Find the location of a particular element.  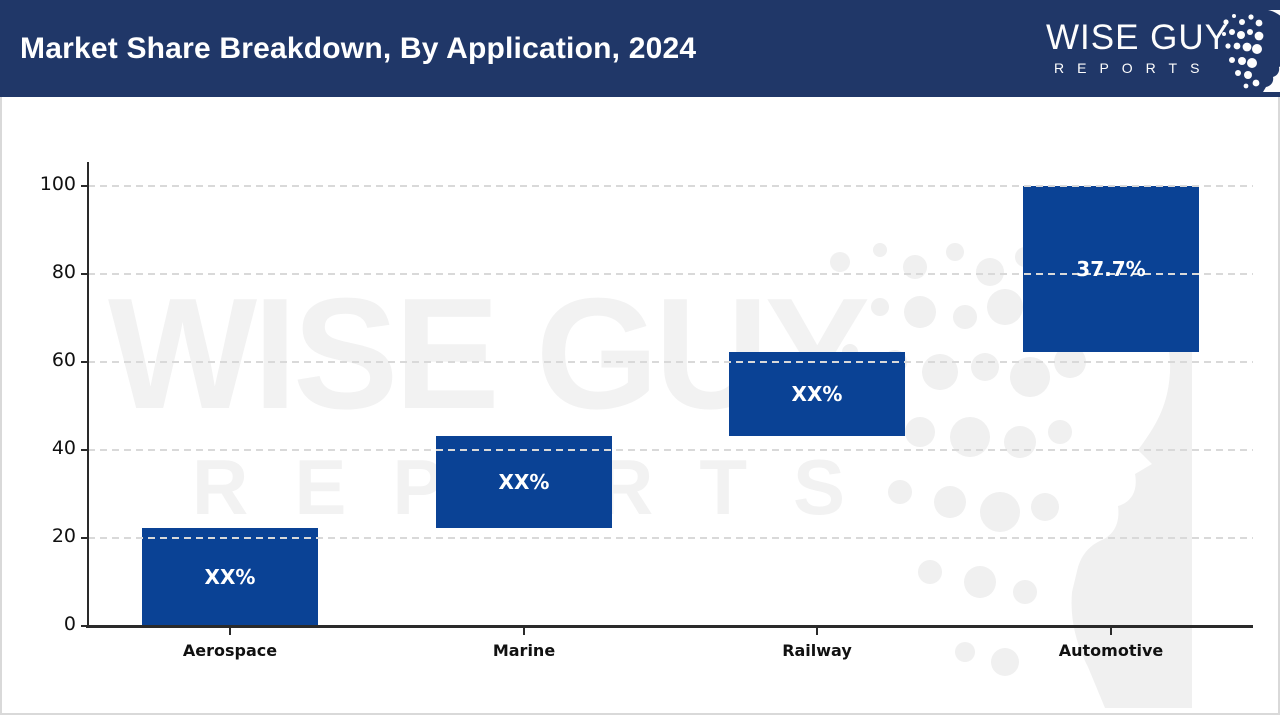

bar-value-label-railway: XX% is located at coordinates (817, 394).